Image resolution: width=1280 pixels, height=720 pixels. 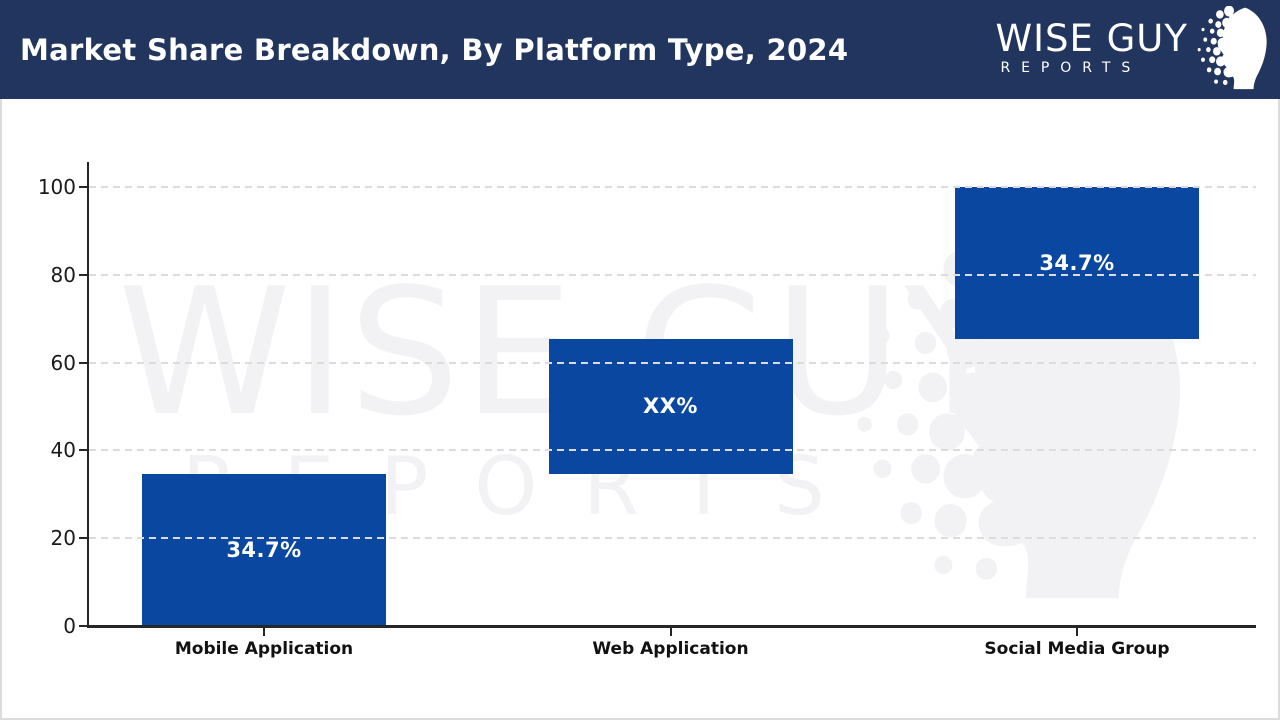 I want to click on bar-social-media-group: 34.7%, so click(x=1077, y=263).